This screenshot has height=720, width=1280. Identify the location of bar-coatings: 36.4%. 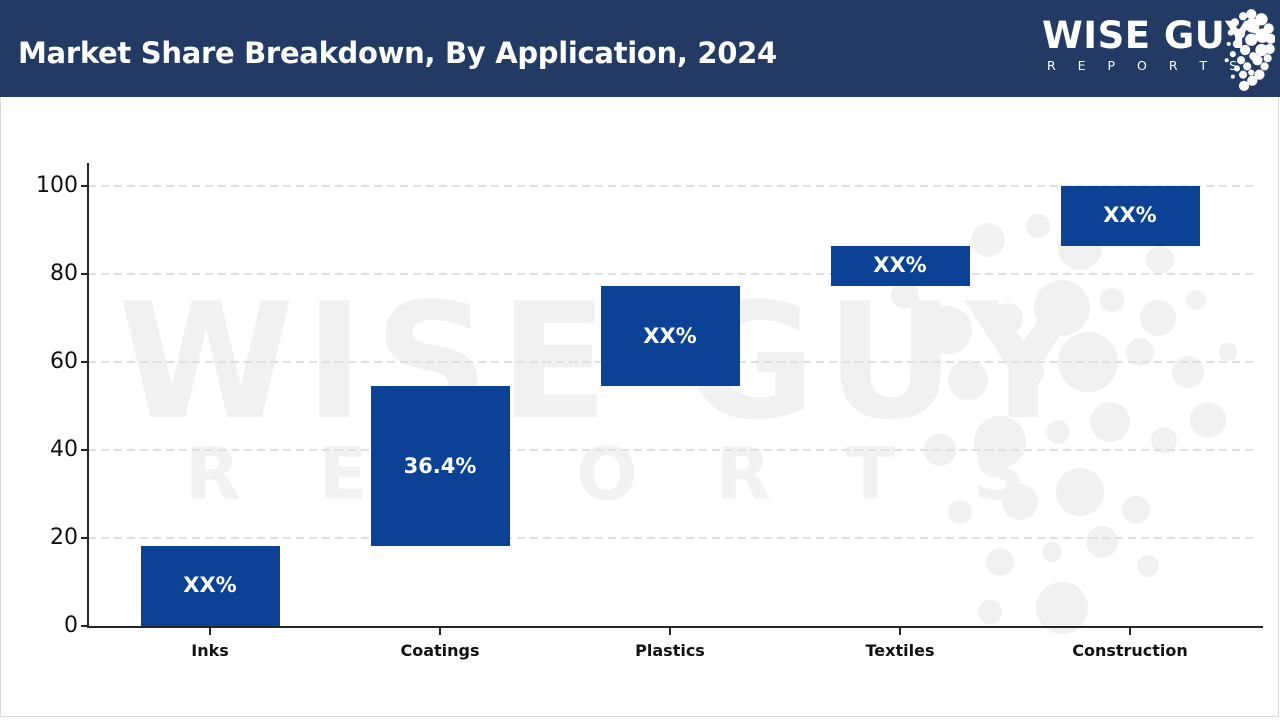
(440, 466).